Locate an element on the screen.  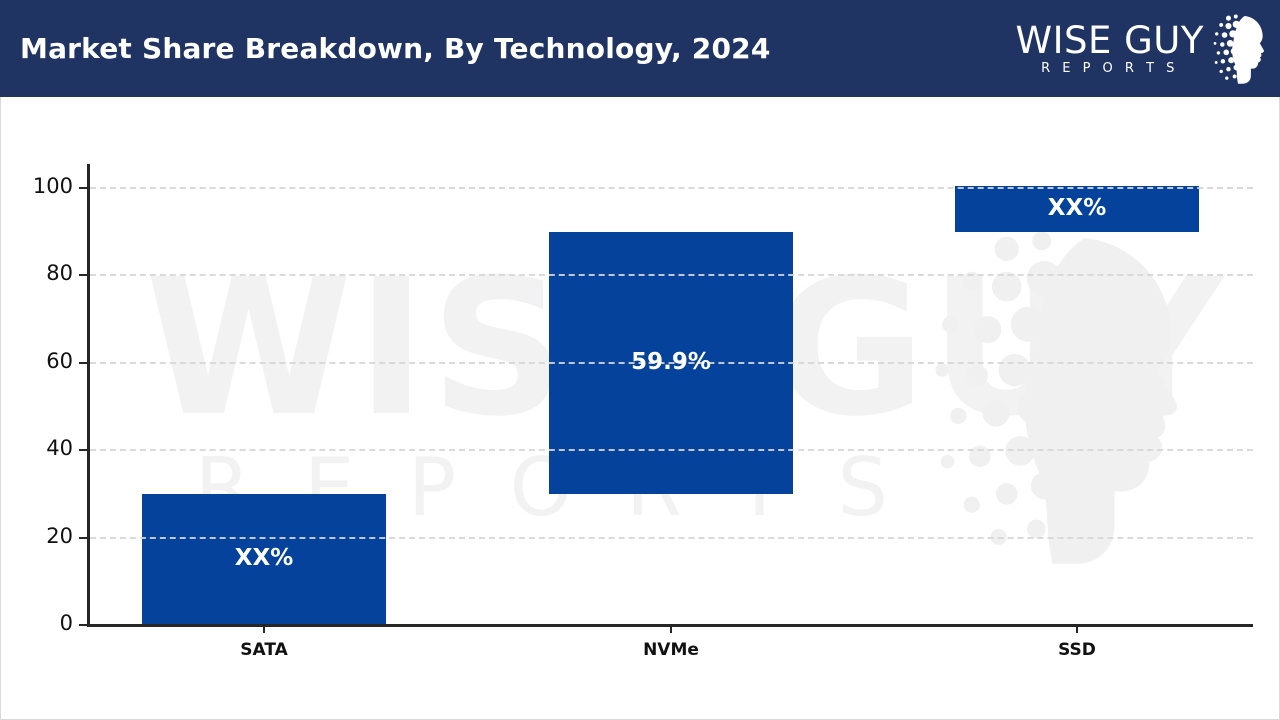
x-axis-line is located at coordinates (670, 625).